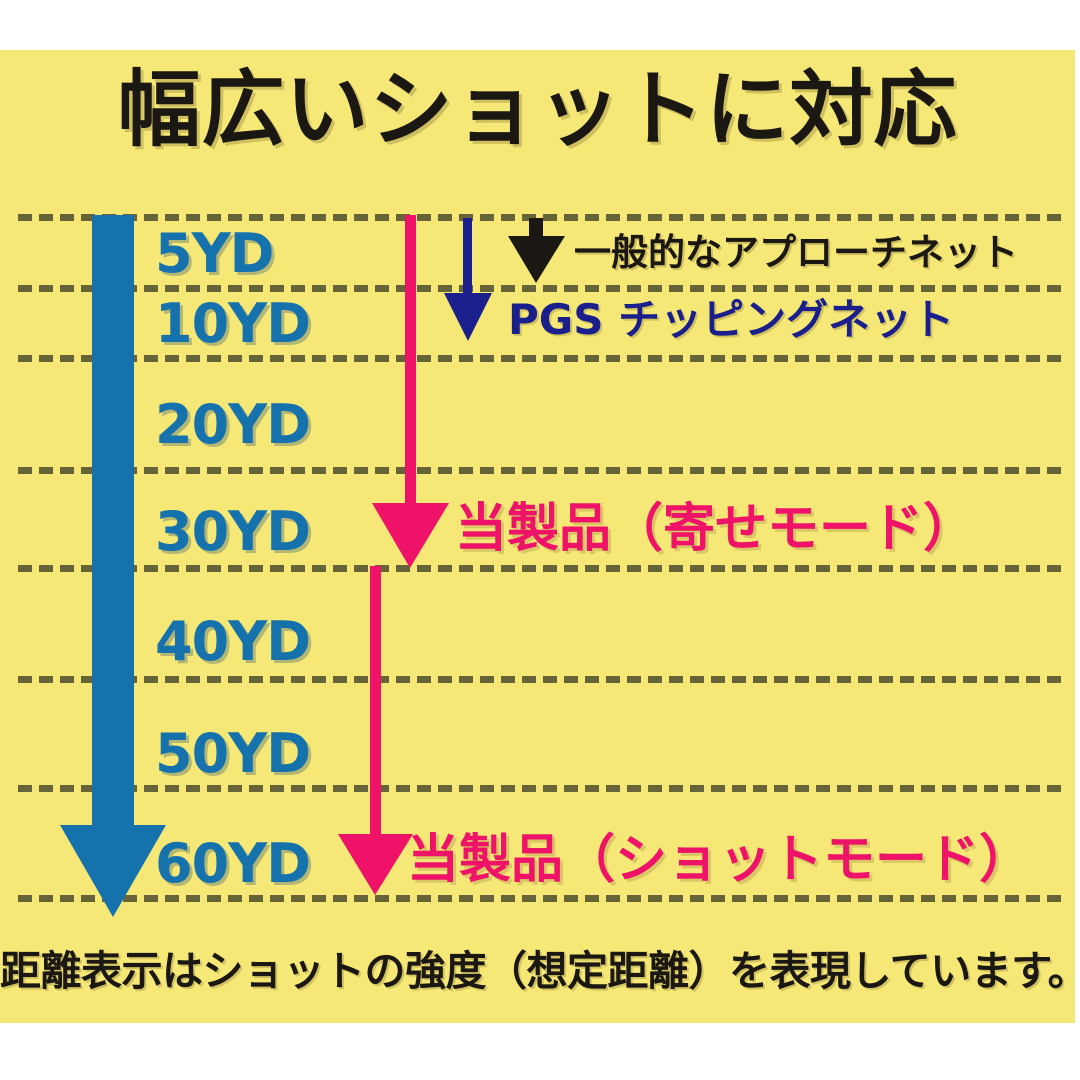  What do you see at coordinates (233, 863) in the screenshot?
I see `distance-label-60yd: 60YD` at bounding box center [233, 863].